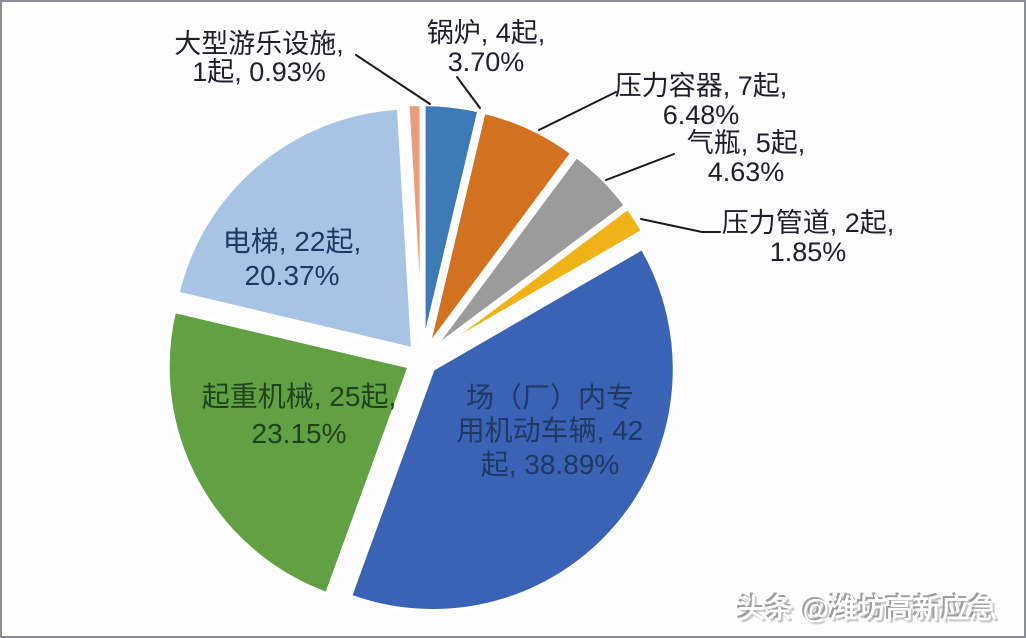 The width and height of the screenshot is (1026, 638). What do you see at coordinates (808, 223) in the screenshot?
I see `label-slice-4-line-1: 压力管道, 2起,` at bounding box center [808, 223].